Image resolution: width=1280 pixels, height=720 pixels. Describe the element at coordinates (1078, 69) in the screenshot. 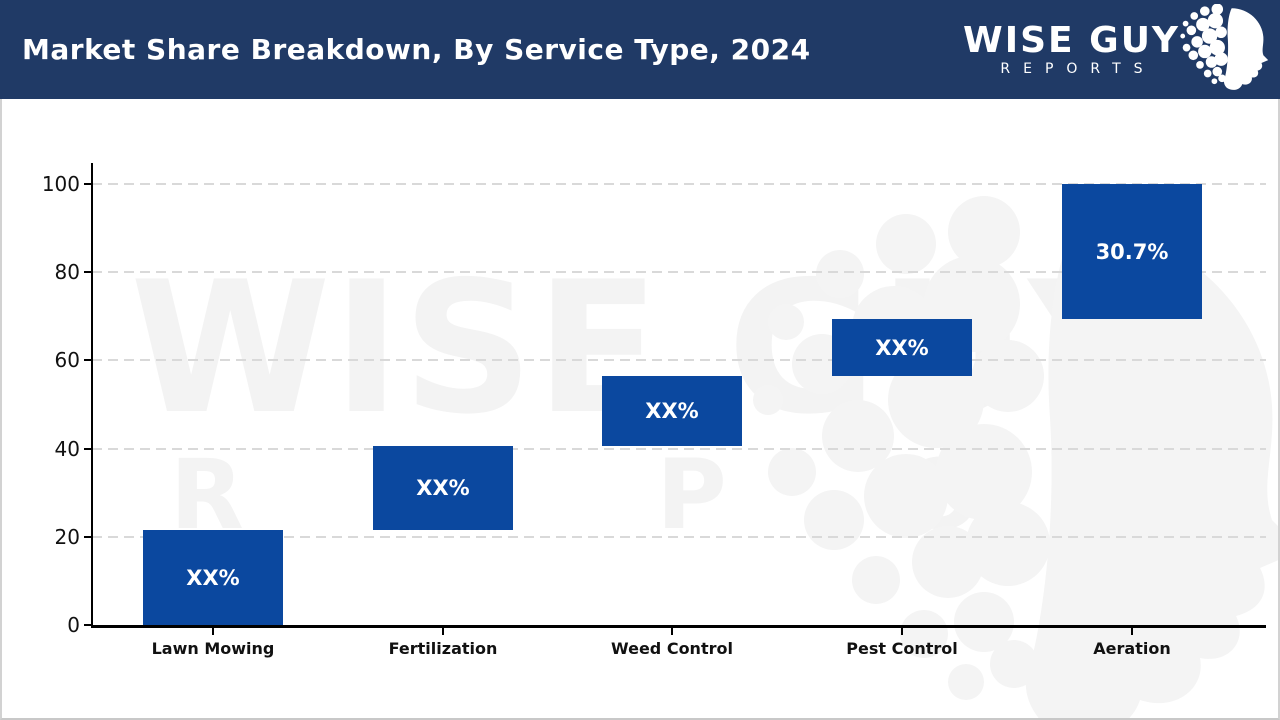

I see `brand-subtitle: REPORTS` at that location.